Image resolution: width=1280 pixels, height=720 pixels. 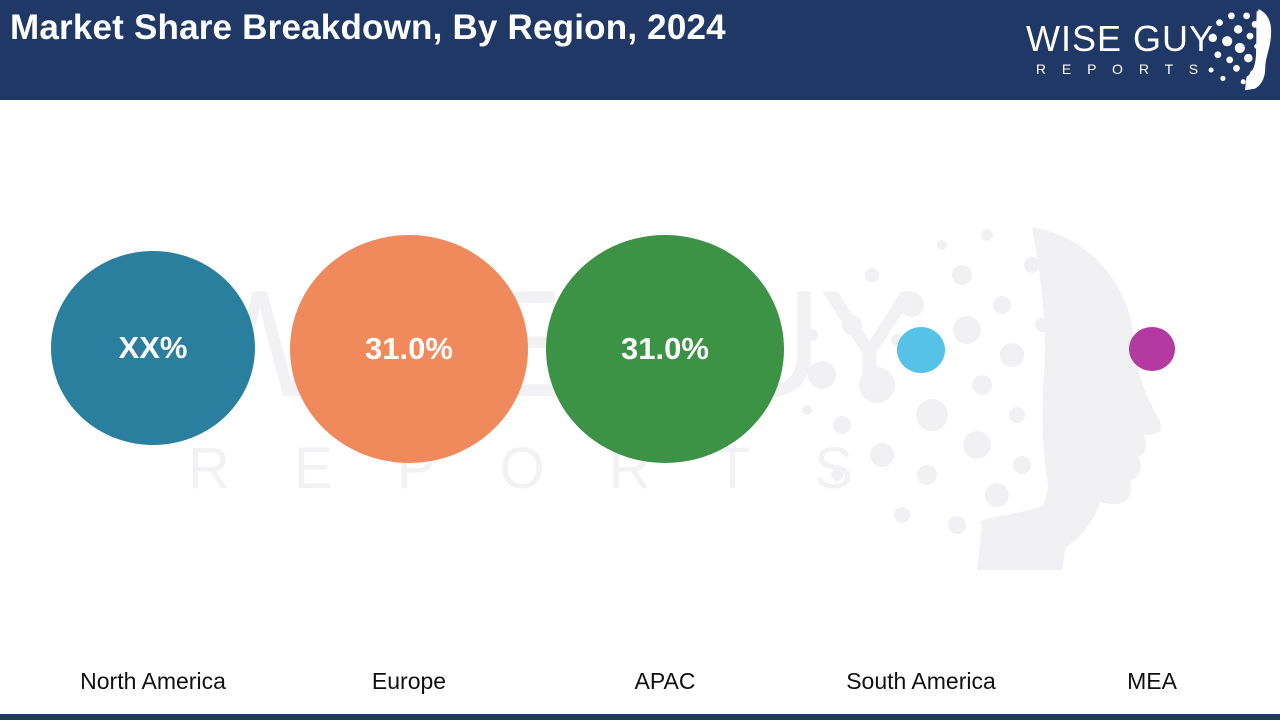 What do you see at coordinates (921, 681) in the screenshot?
I see `category-label-south-america: South America` at bounding box center [921, 681].